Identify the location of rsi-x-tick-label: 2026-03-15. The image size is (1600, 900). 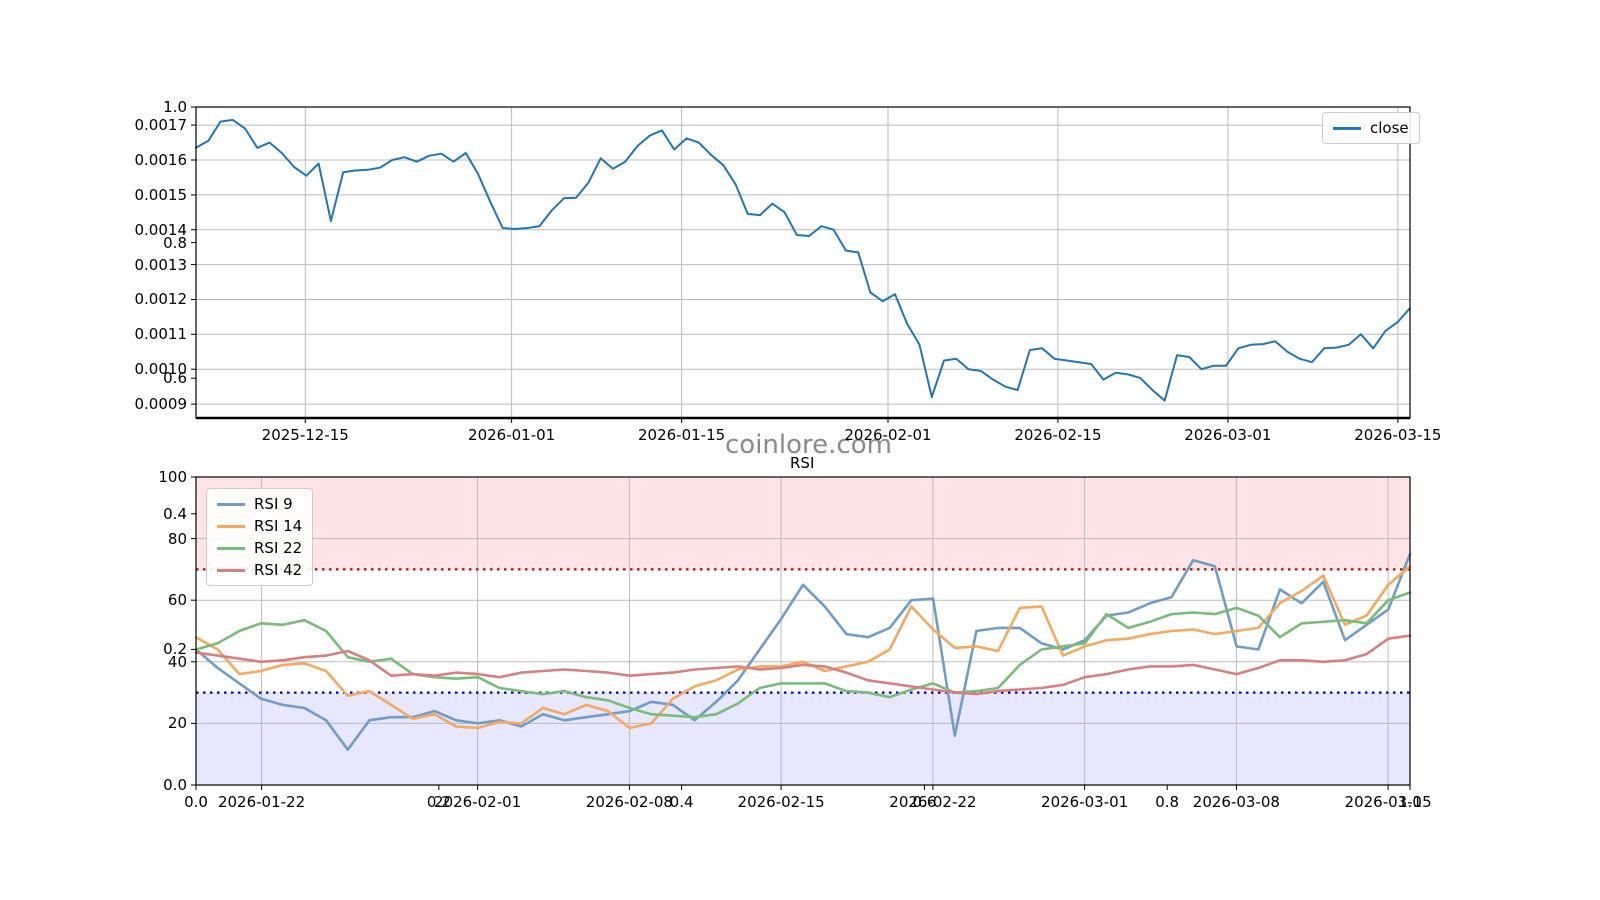
(1388, 802).